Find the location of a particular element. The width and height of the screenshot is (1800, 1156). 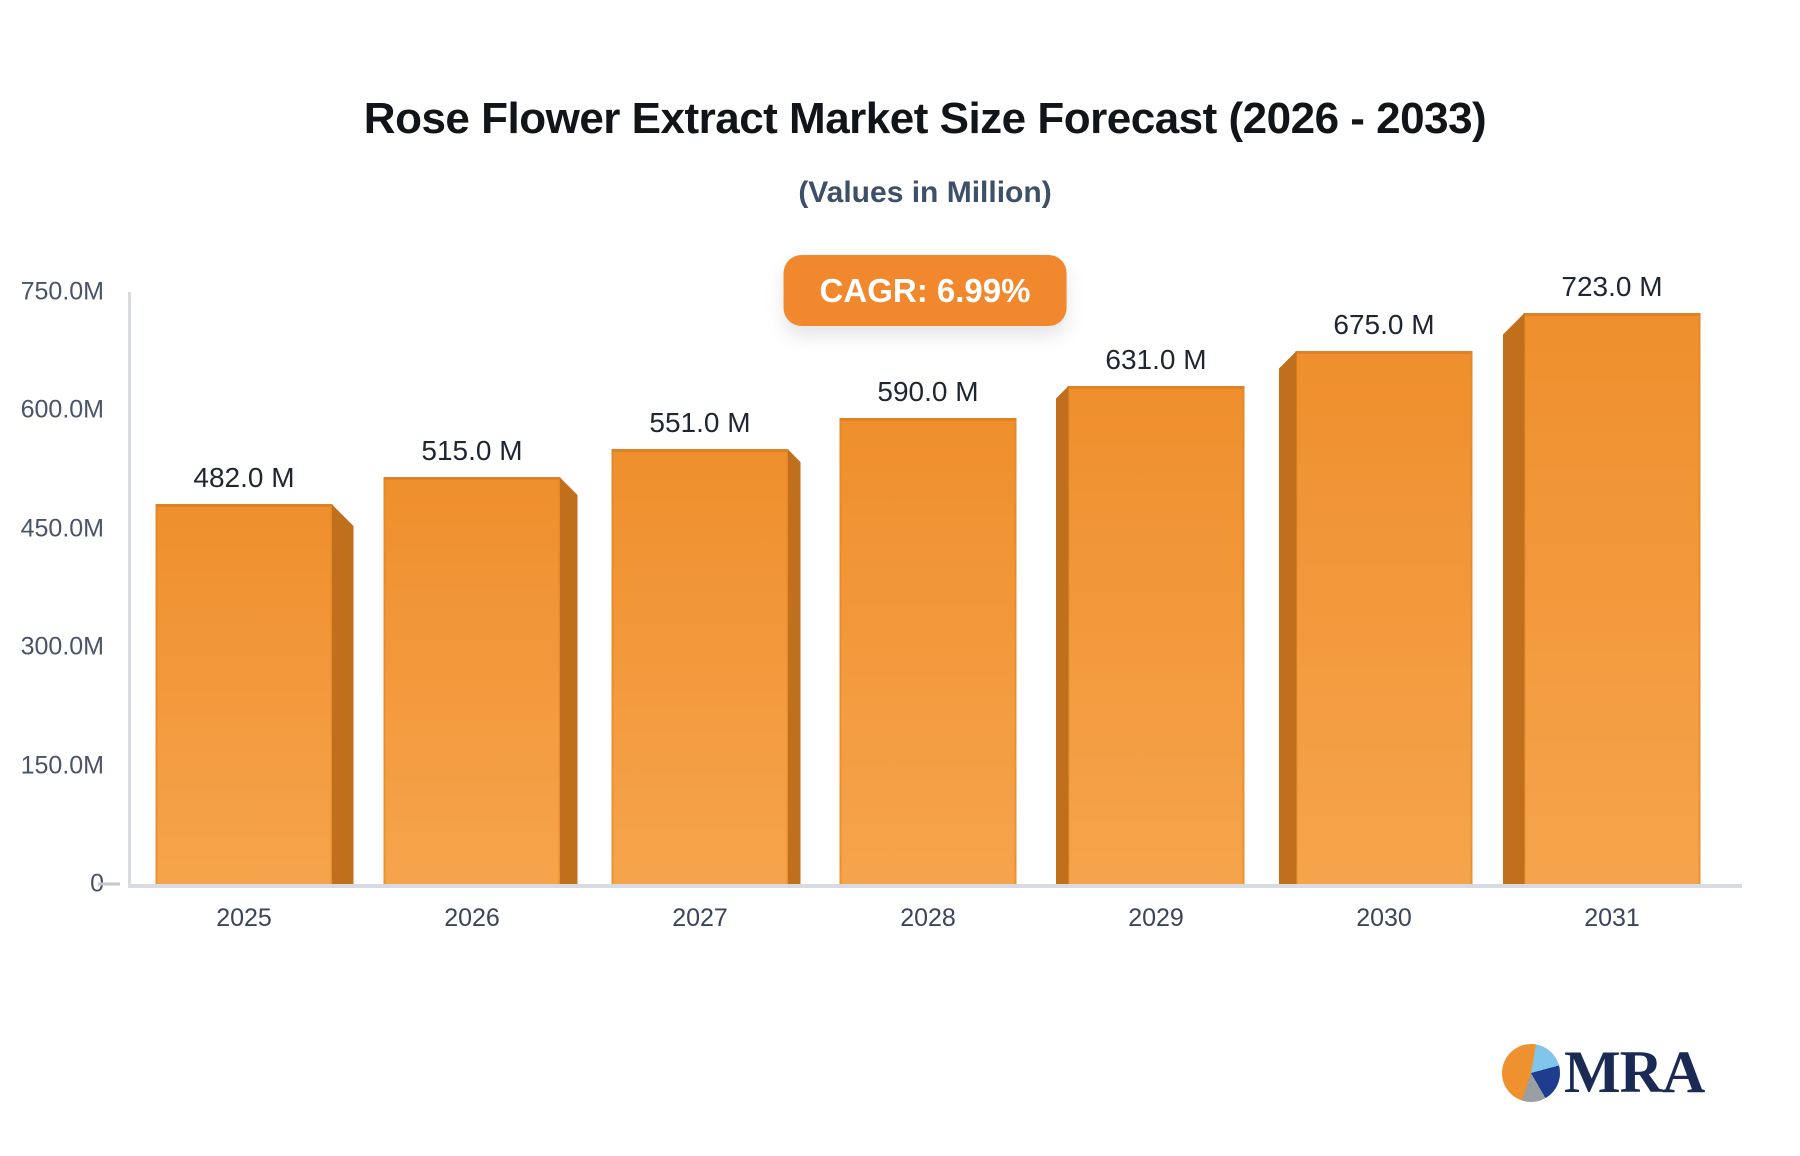

x-axis-label: 2028 is located at coordinates (928, 918).